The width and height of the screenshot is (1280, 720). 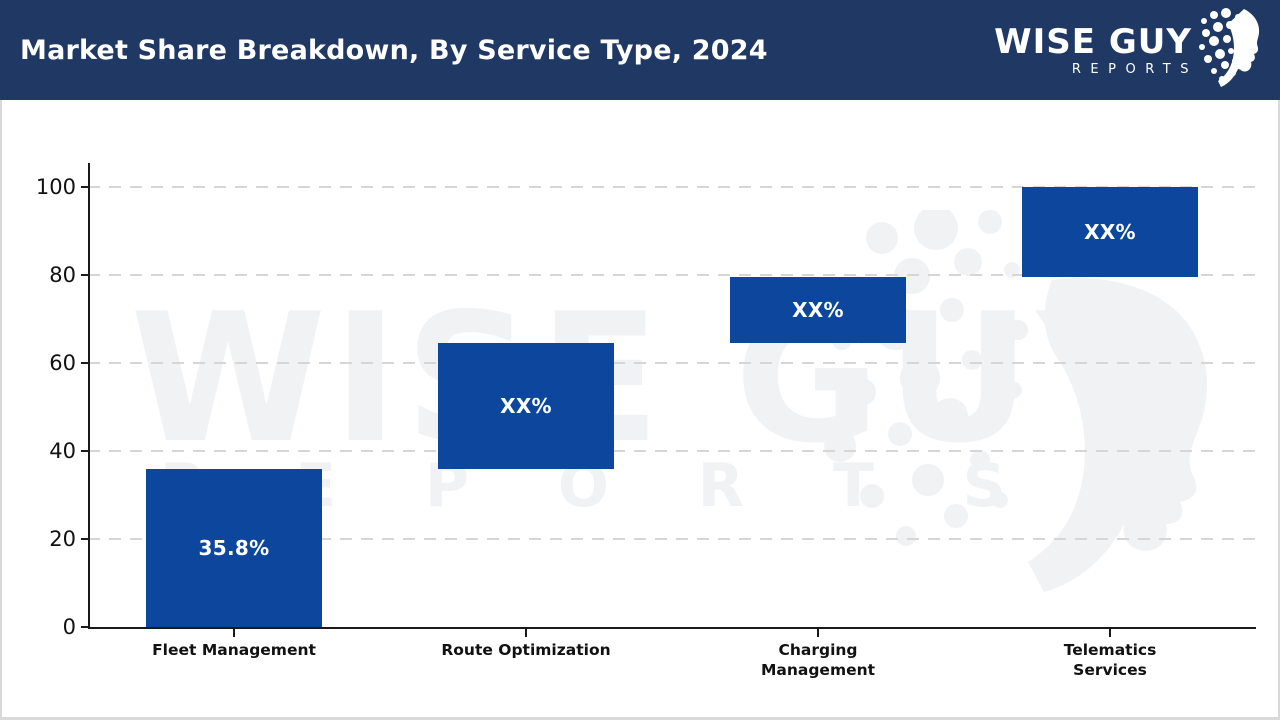 I want to click on x-category-label-2: Charging Management, so click(x=818, y=660).